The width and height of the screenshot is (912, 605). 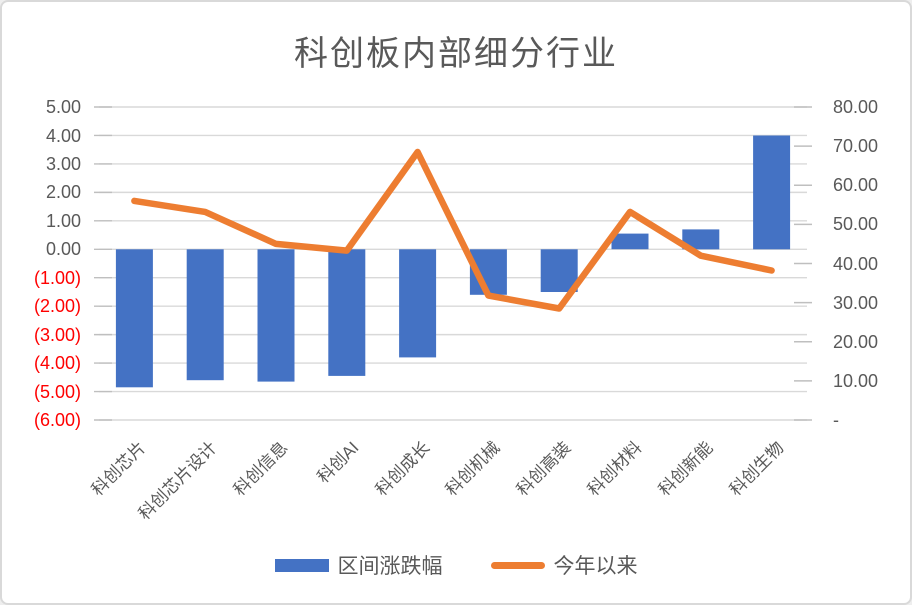 I want to click on bar-科创芯片, so click(x=134, y=318).